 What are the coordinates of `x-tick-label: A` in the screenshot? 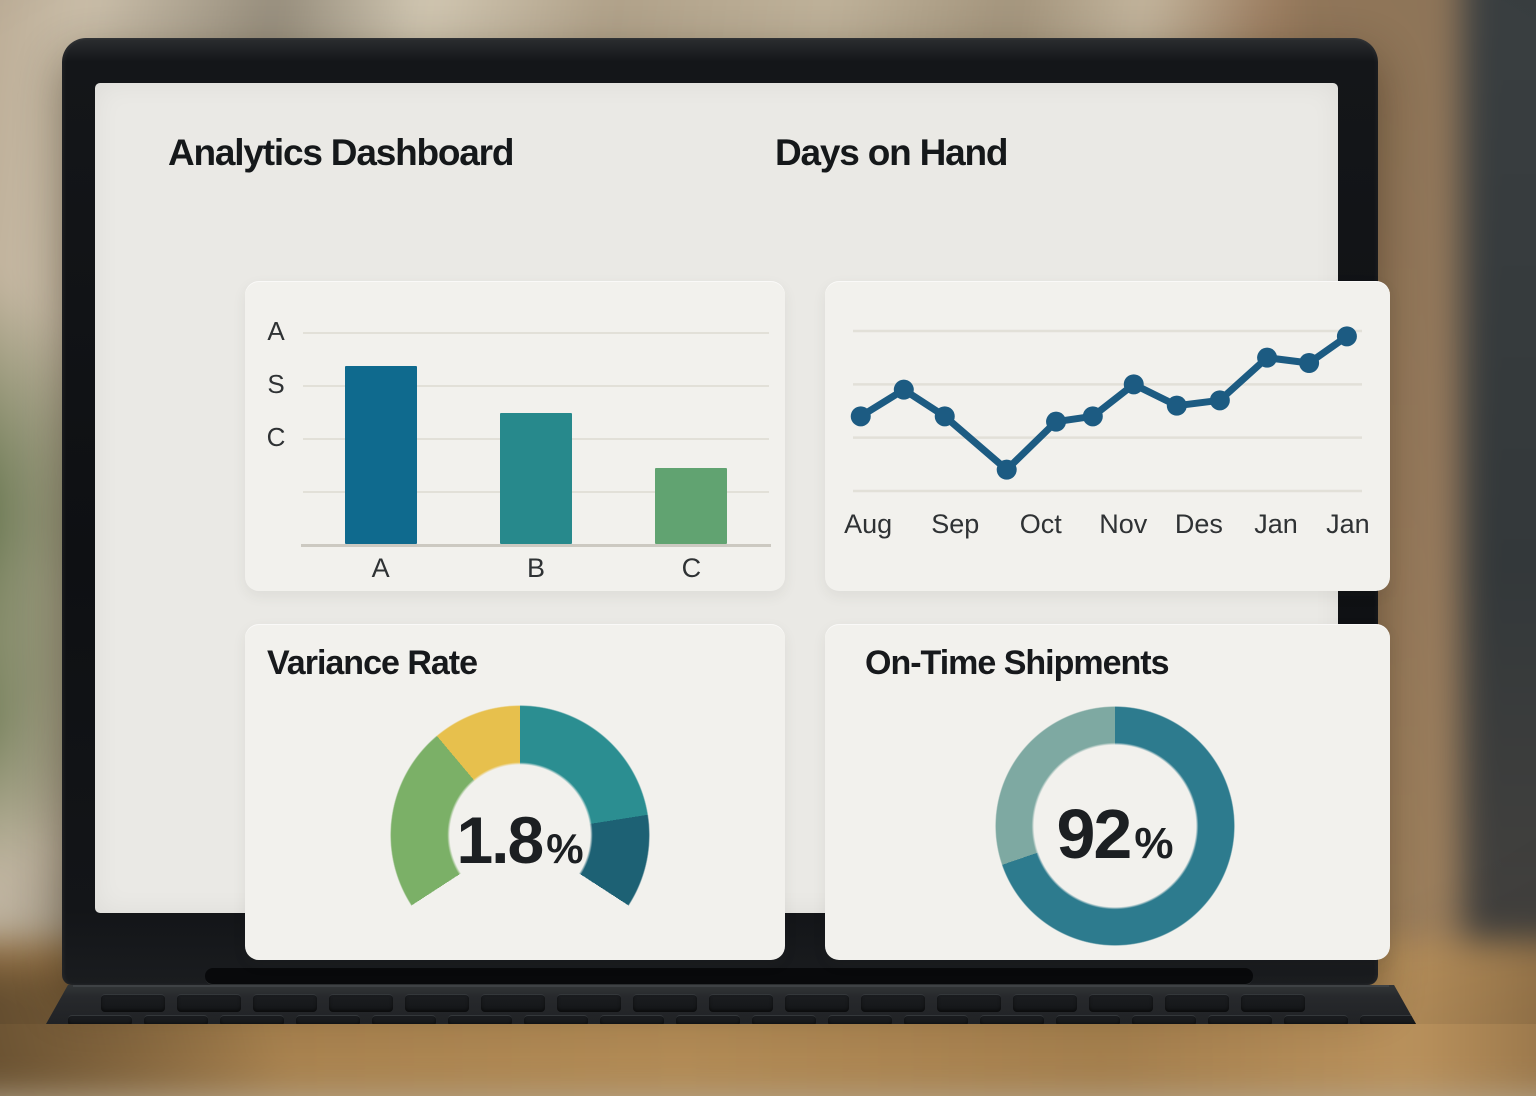 It's located at (380, 568).